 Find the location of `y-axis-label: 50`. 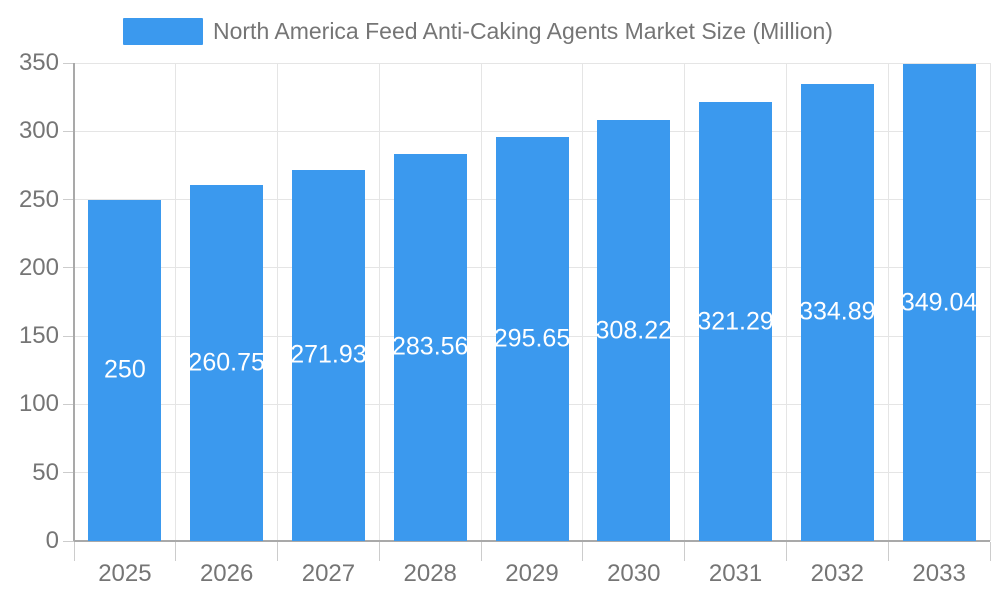

y-axis-label: 50 is located at coordinates (45, 472).